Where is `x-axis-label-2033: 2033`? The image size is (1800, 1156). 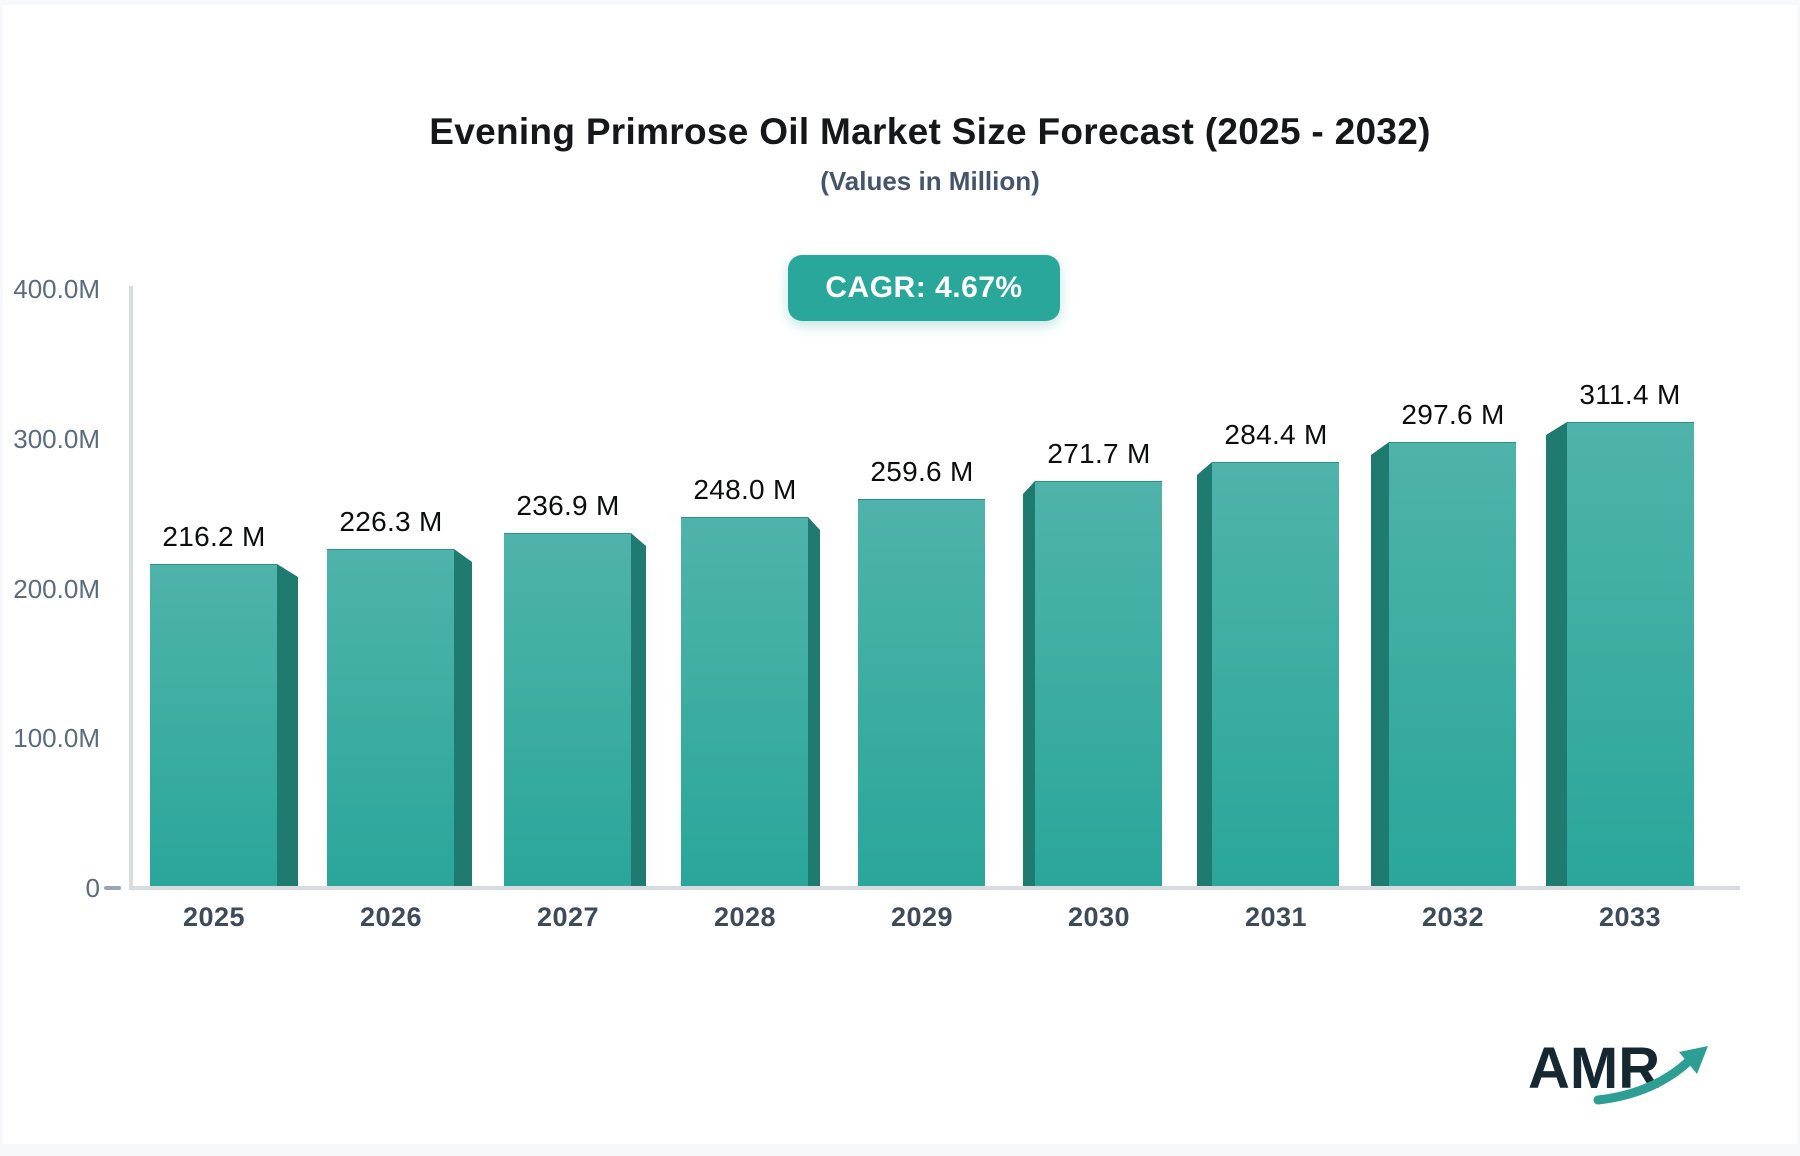 x-axis-label-2033: 2033 is located at coordinates (1630, 917).